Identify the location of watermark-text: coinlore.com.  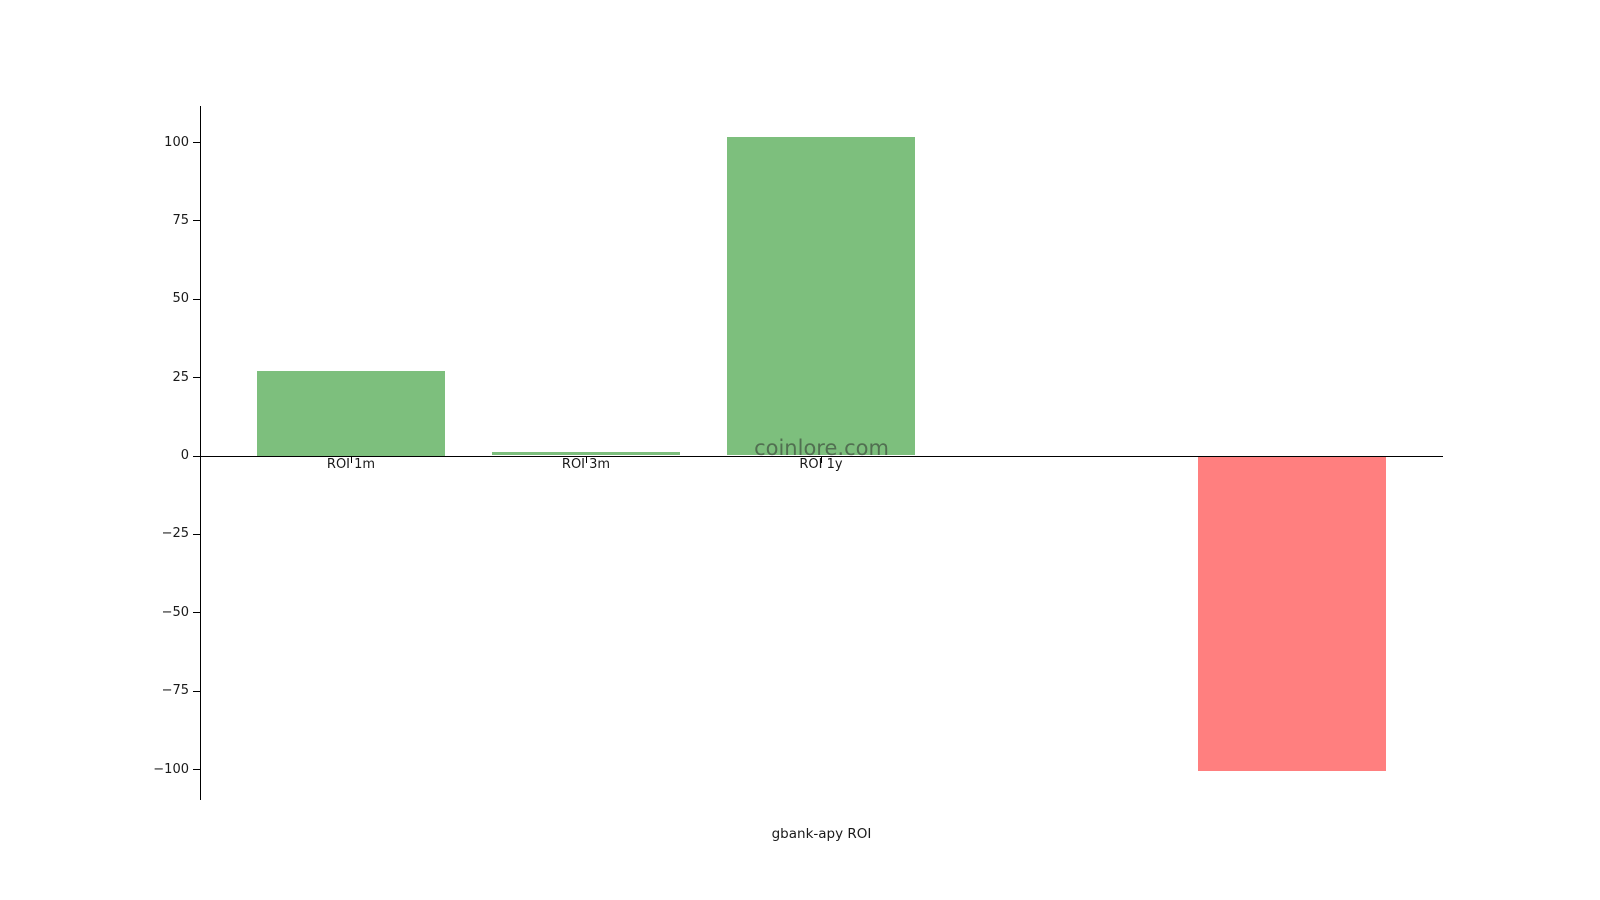
(821, 448).